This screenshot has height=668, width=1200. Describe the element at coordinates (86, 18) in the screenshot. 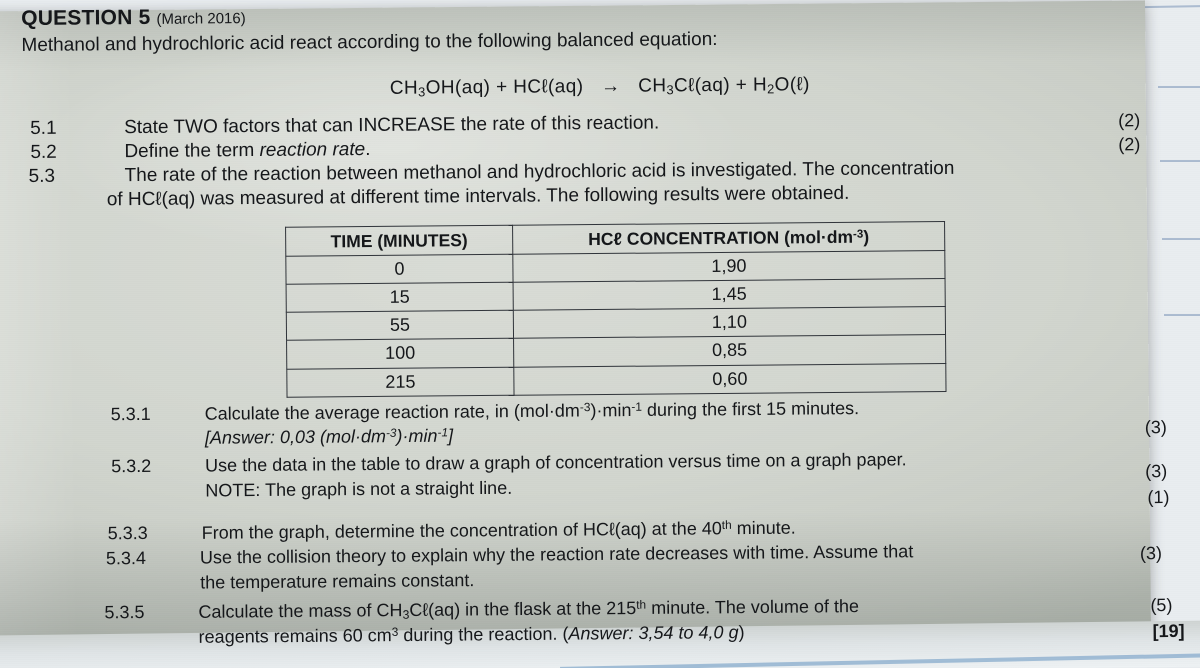

I see `question-heading-text: QUESTION 5` at that location.